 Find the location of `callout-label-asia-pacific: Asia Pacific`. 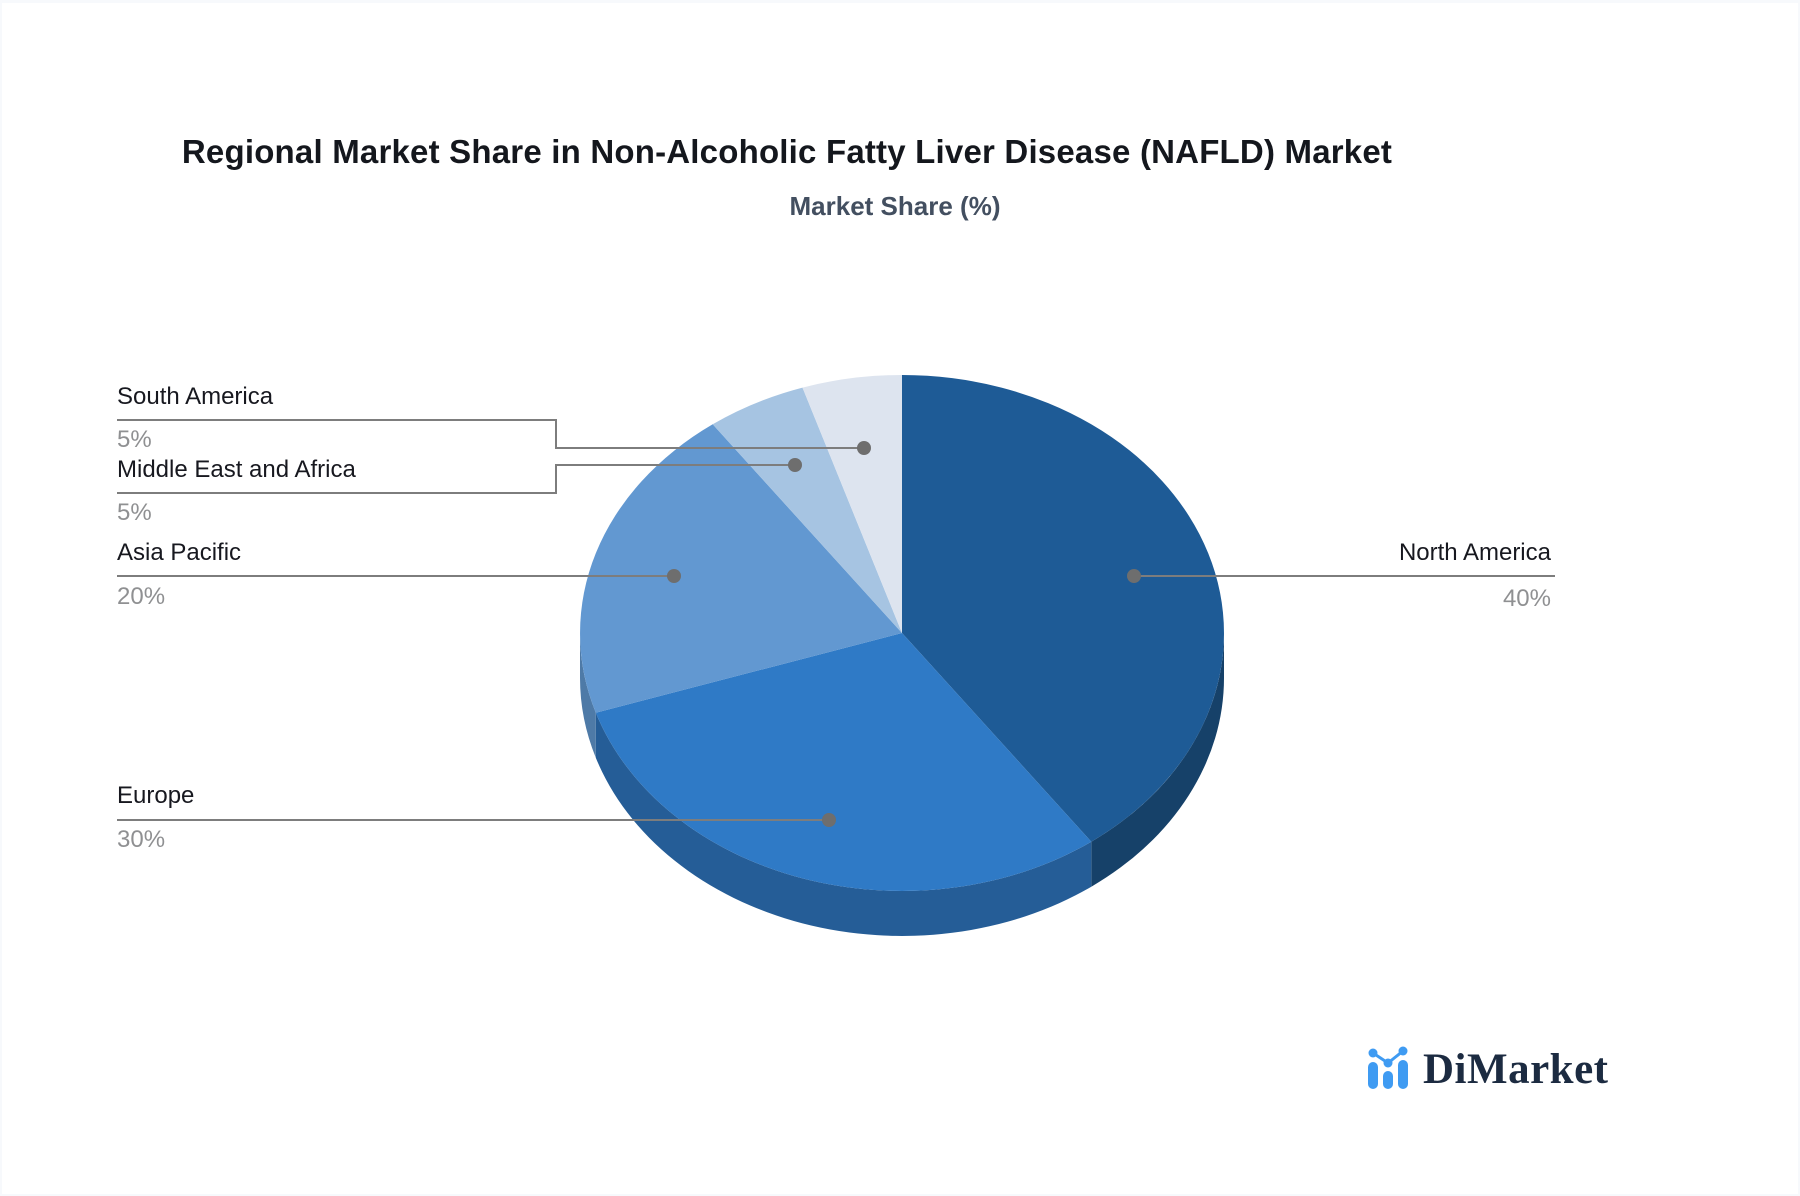

callout-label-asia-pacific: Asia Pacific is located at coordinates (179, 553).